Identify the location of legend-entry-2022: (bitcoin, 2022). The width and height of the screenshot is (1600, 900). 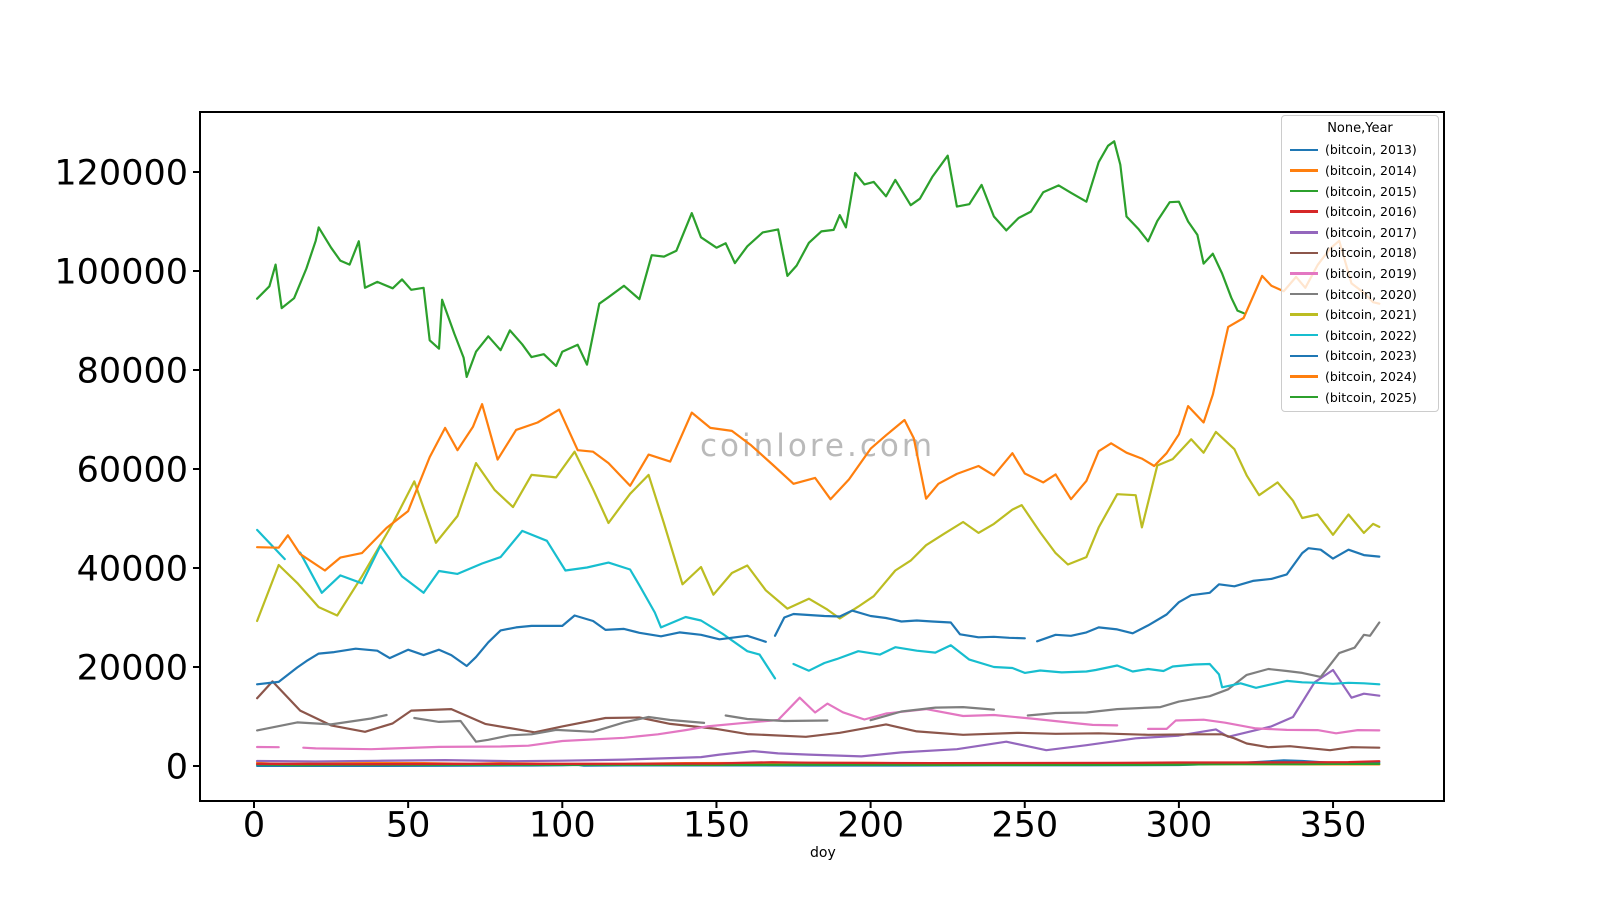
(1360, 335).